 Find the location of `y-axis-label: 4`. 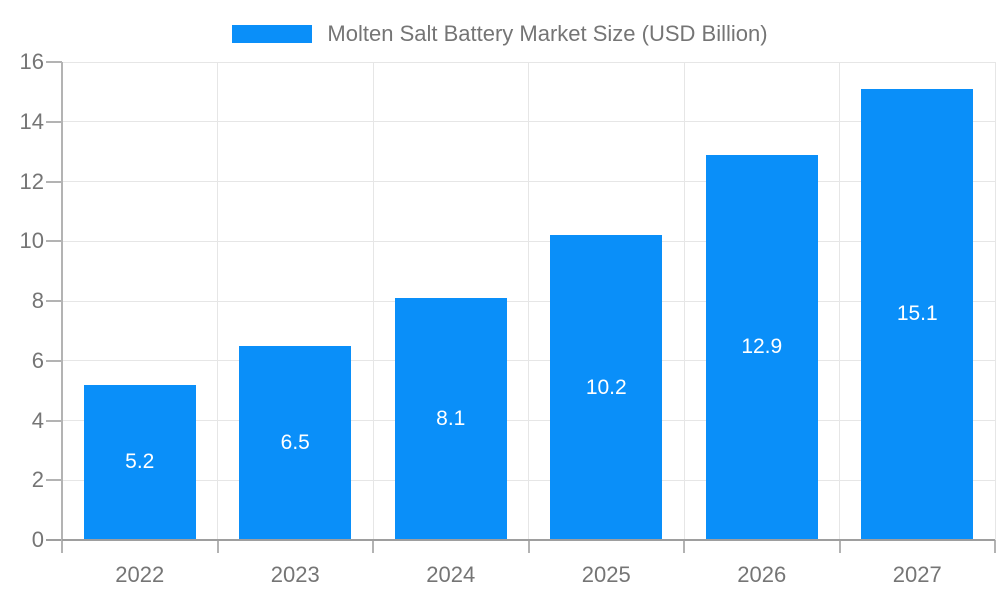

y-axis-label: 4 is located at coordinates (37, 420).